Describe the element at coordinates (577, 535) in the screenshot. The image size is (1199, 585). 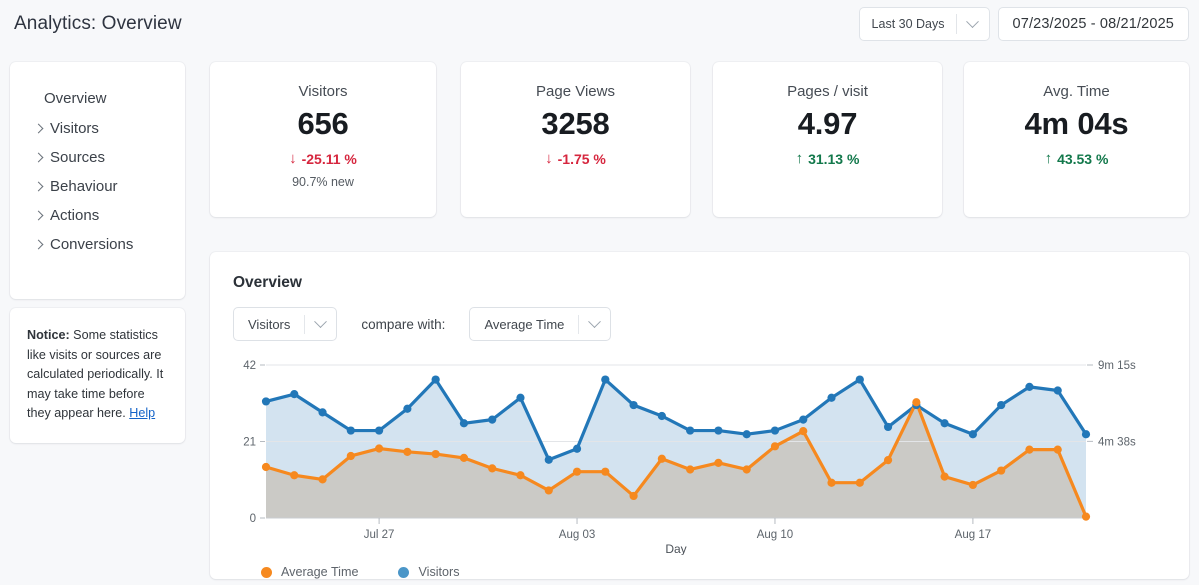
I see `x-axis-tick-label: Aug 03` at that location.